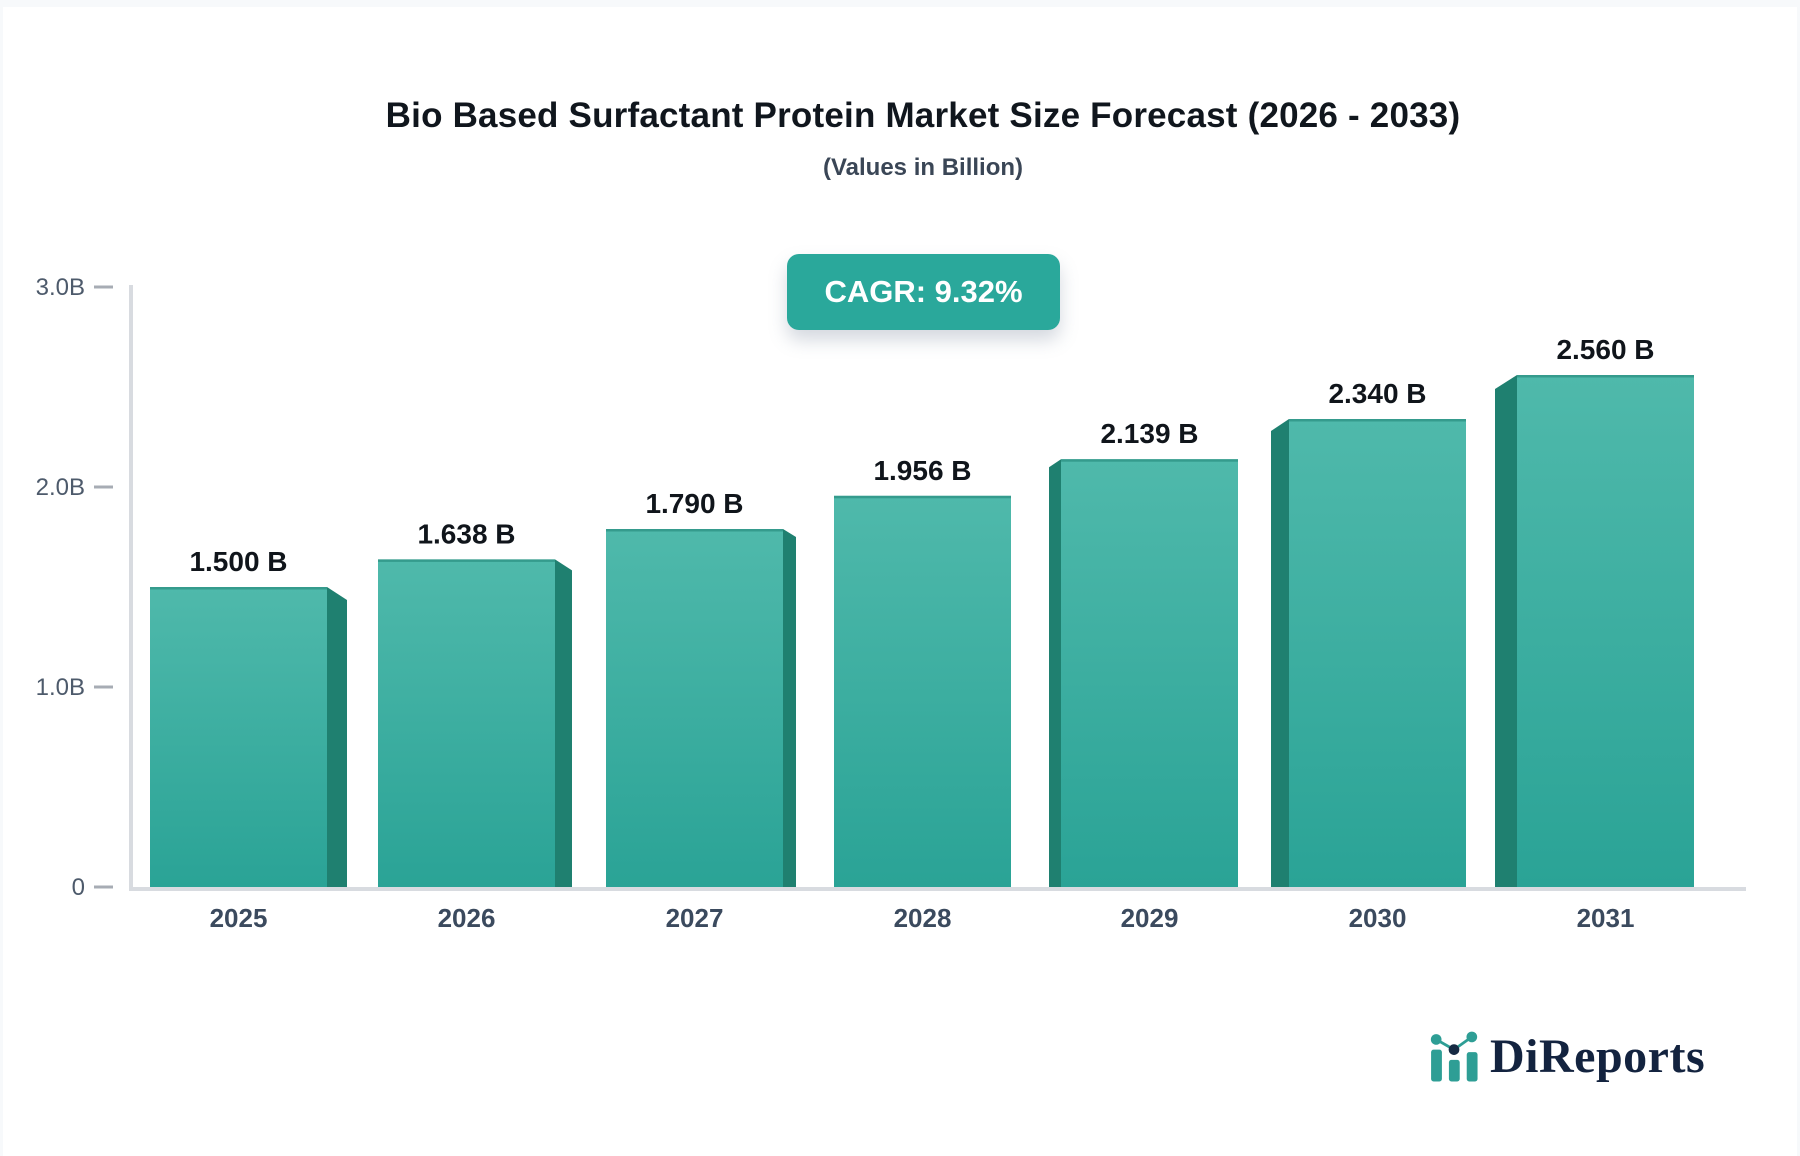 The height and width of the screenshot is (1156, 1800). I want to click on y-tick-label: 0, so click(78, 887).